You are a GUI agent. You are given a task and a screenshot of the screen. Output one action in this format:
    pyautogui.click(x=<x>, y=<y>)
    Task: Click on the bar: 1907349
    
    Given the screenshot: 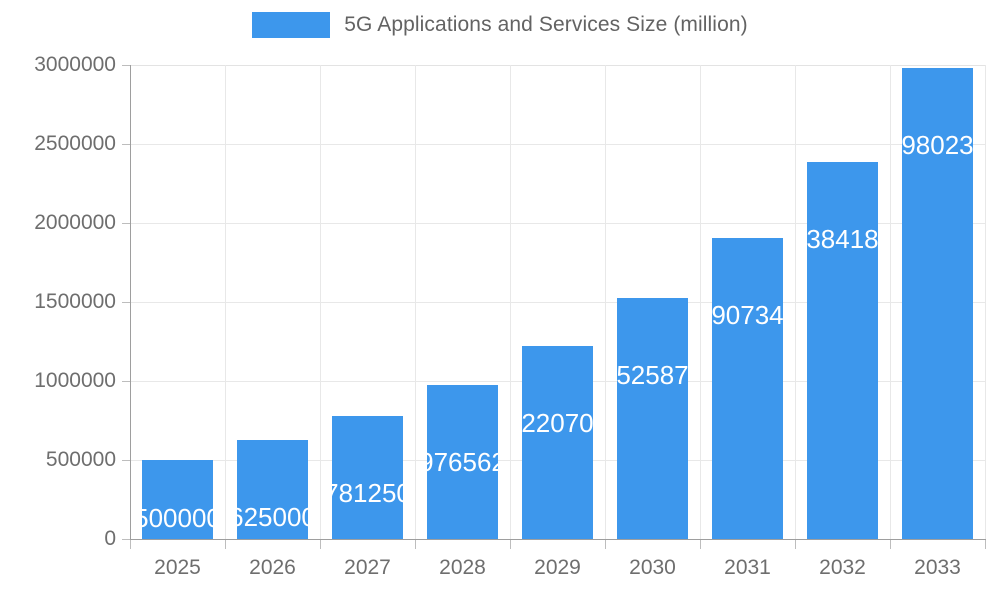 What is the action you would take?
    pyautogui.click(x=747, y=388)
    